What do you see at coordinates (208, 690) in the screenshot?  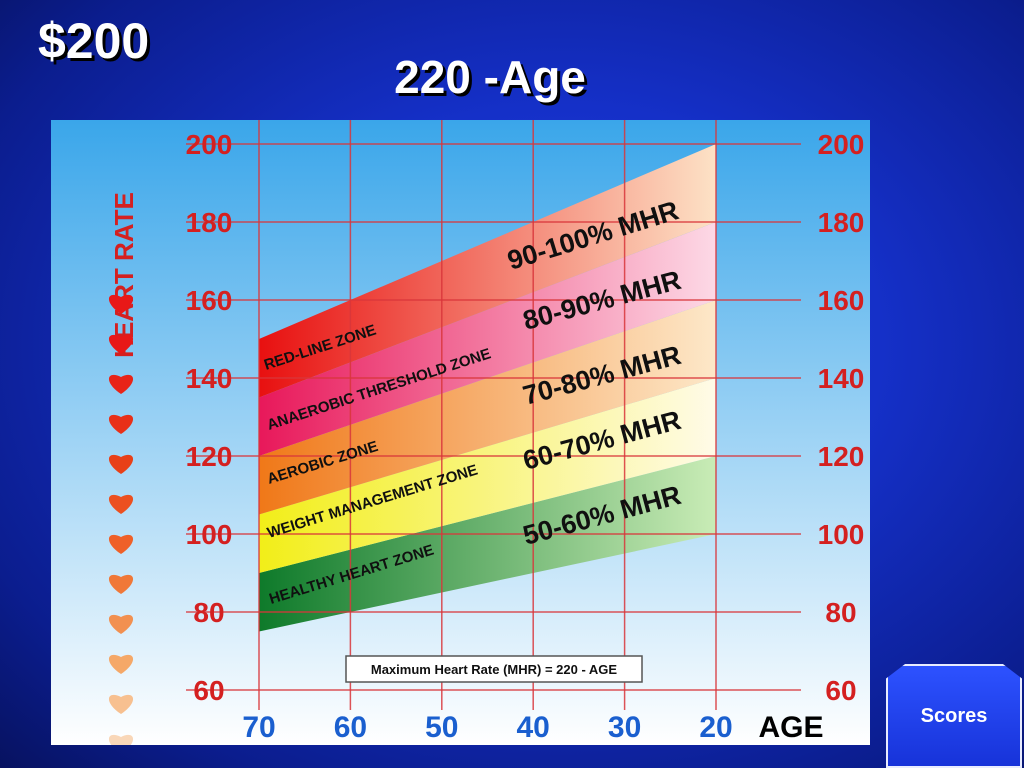 I see `y-tick-label-left: 60` at bounding box center [208, 690].